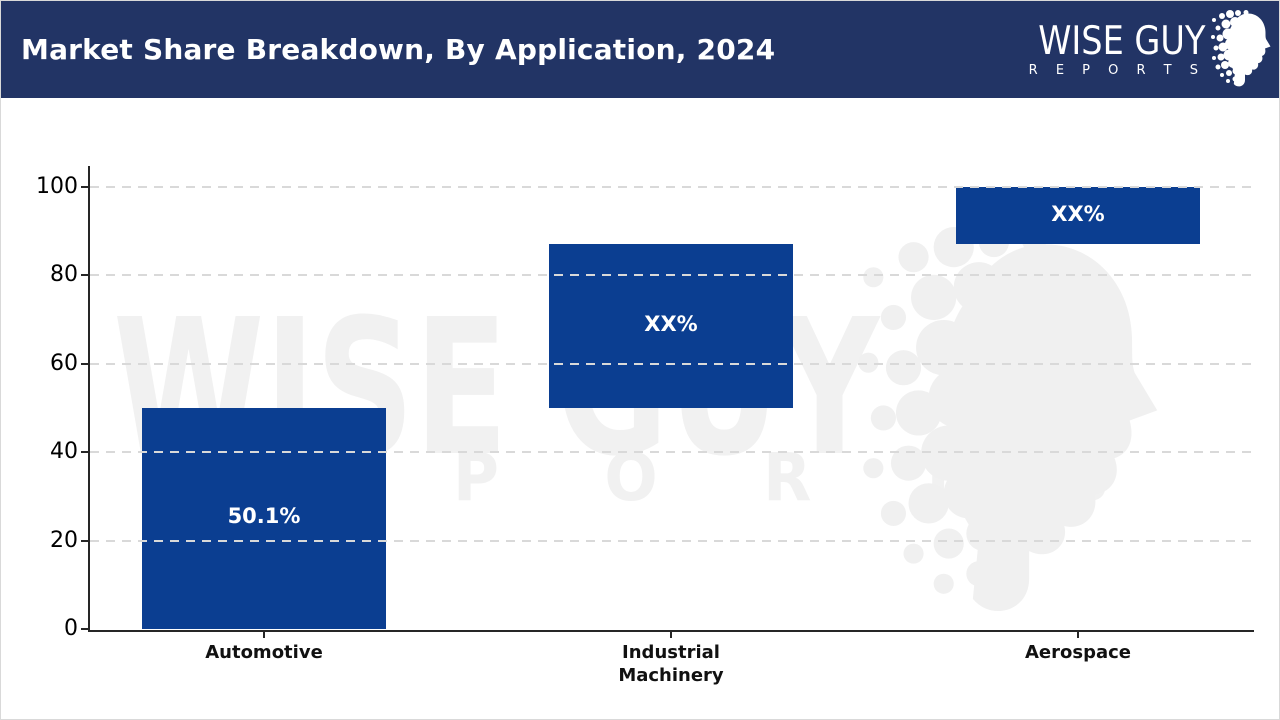 The width and height of the screenshot is (1280, 720). Describe the element at coordinates (671, 664) in the screenshot. I see `x-label-industrial-machinery: Industrial Machinery` at that location.